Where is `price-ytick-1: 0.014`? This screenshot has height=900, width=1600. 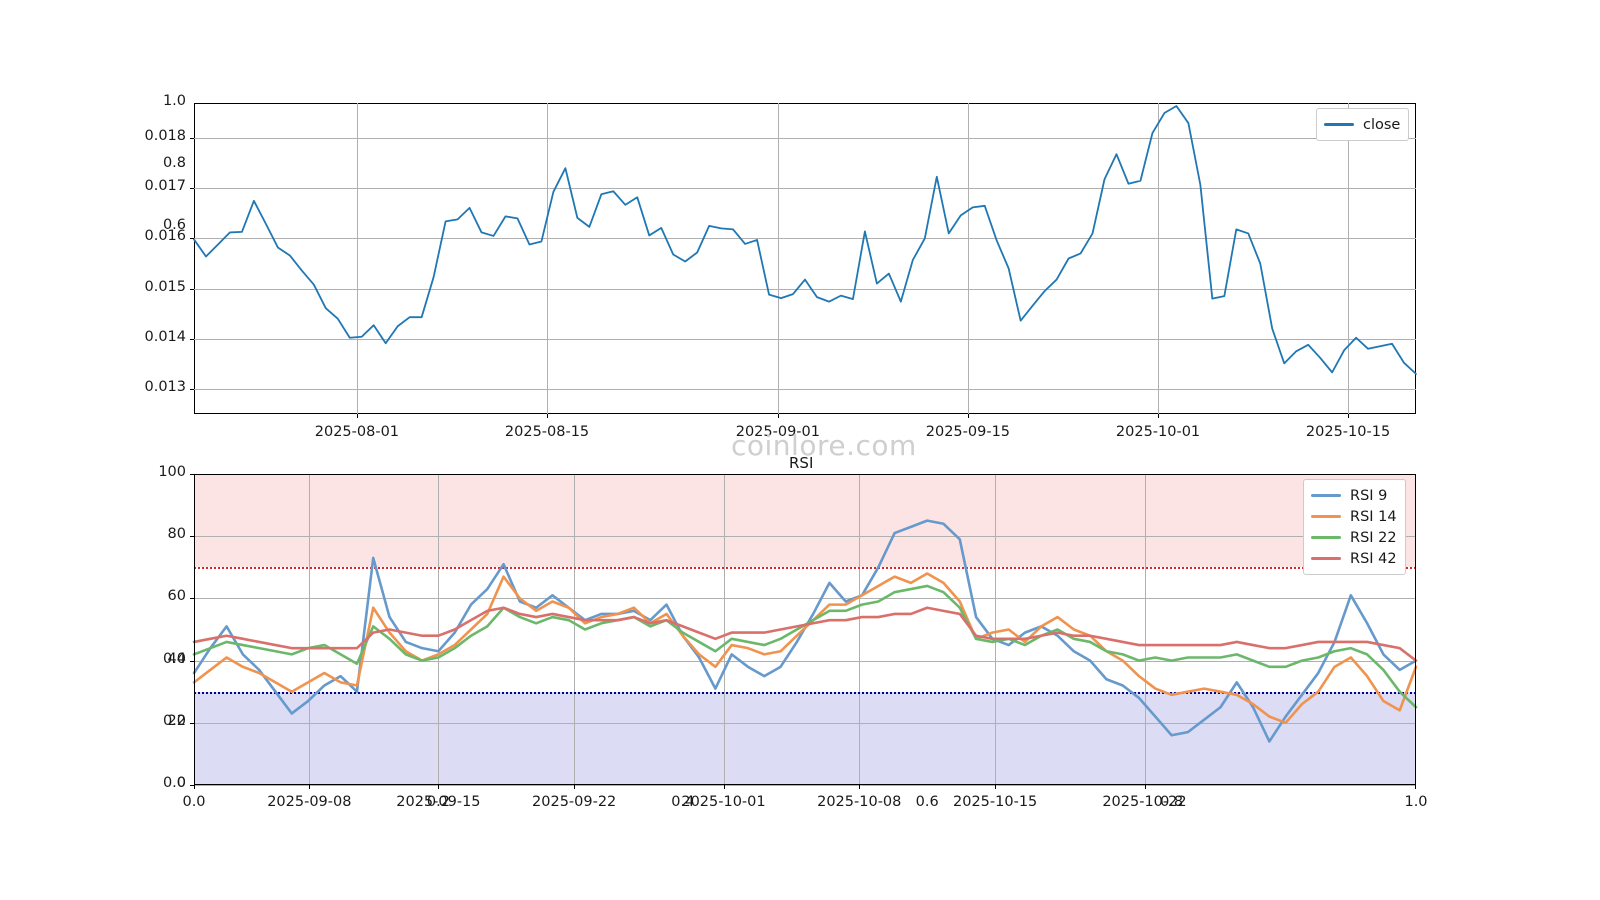 price-ytick-1: 0.014 is located at coordinates (165, 336).